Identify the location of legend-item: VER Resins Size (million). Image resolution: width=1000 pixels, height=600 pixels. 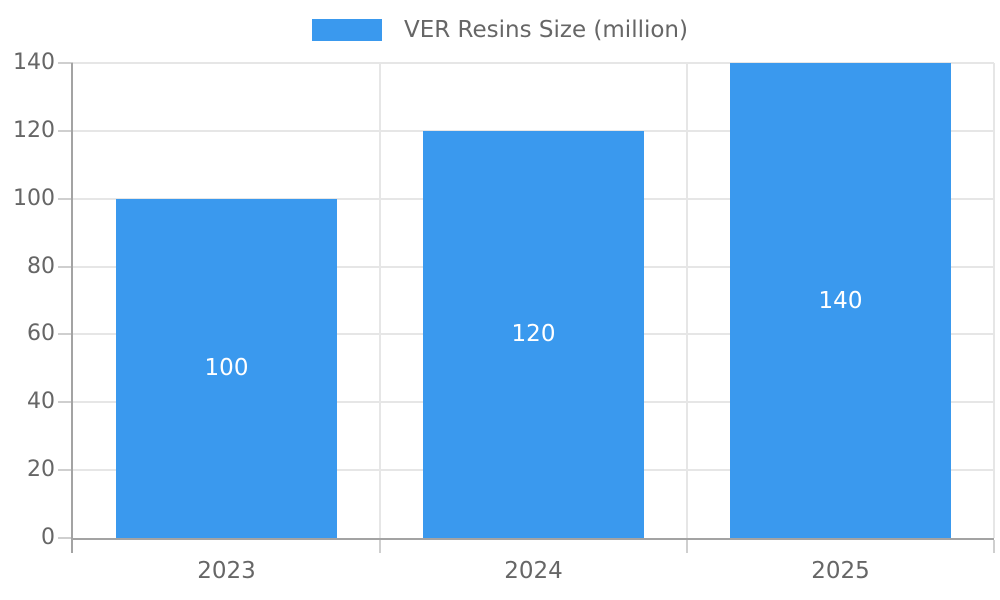
(500, 30).